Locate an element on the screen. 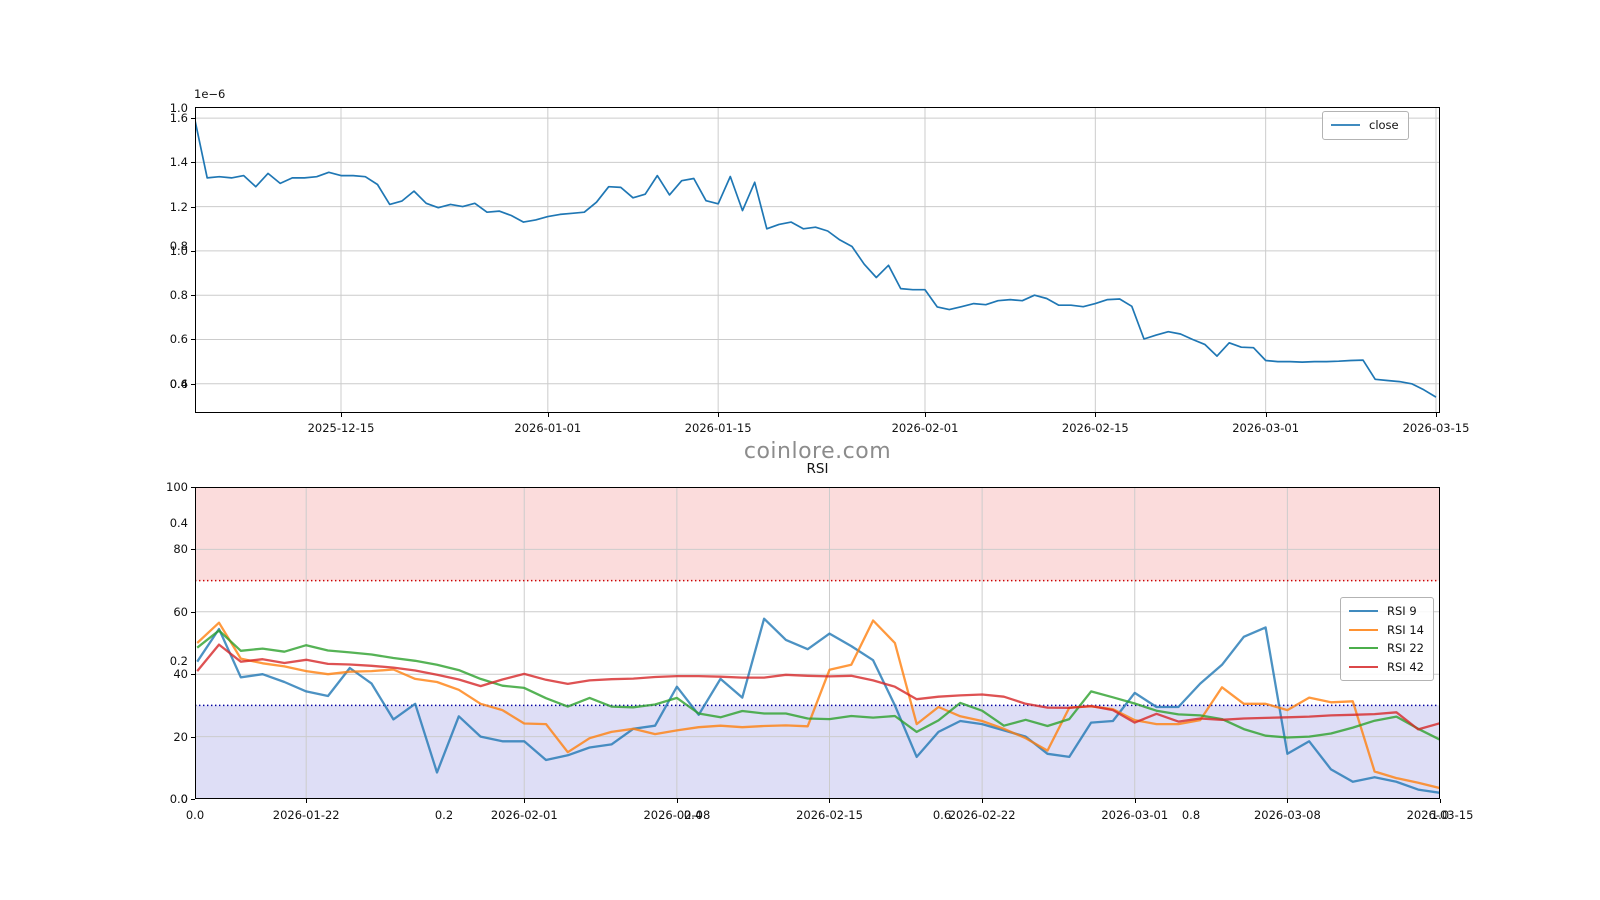 Image resolution: width=1600 pixels, height=900 pixels. legend-item-rsi9: RSI 9 is located at coordinates (1386, 611).